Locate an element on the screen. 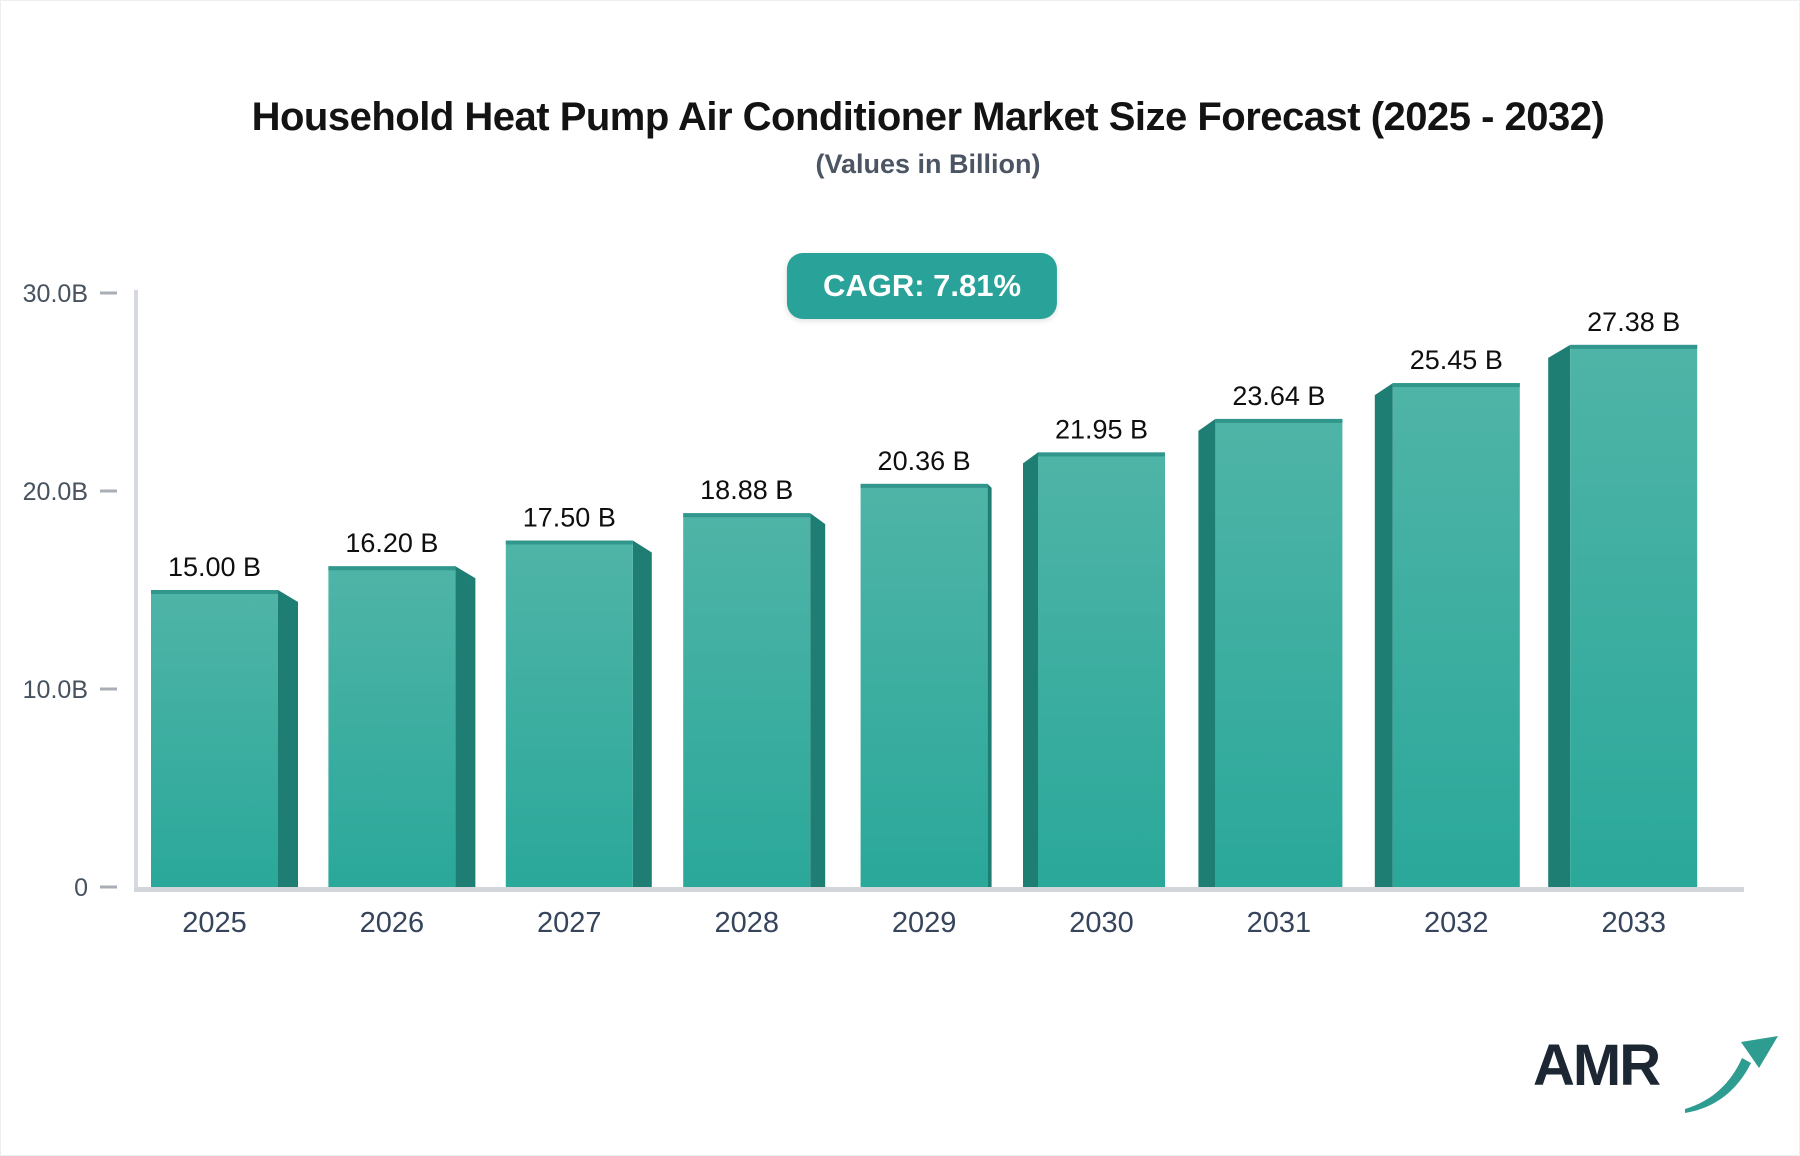 The image size is (1800, 1156). x-axis-category-label: 2033 is located at coordinates (1633, 923).